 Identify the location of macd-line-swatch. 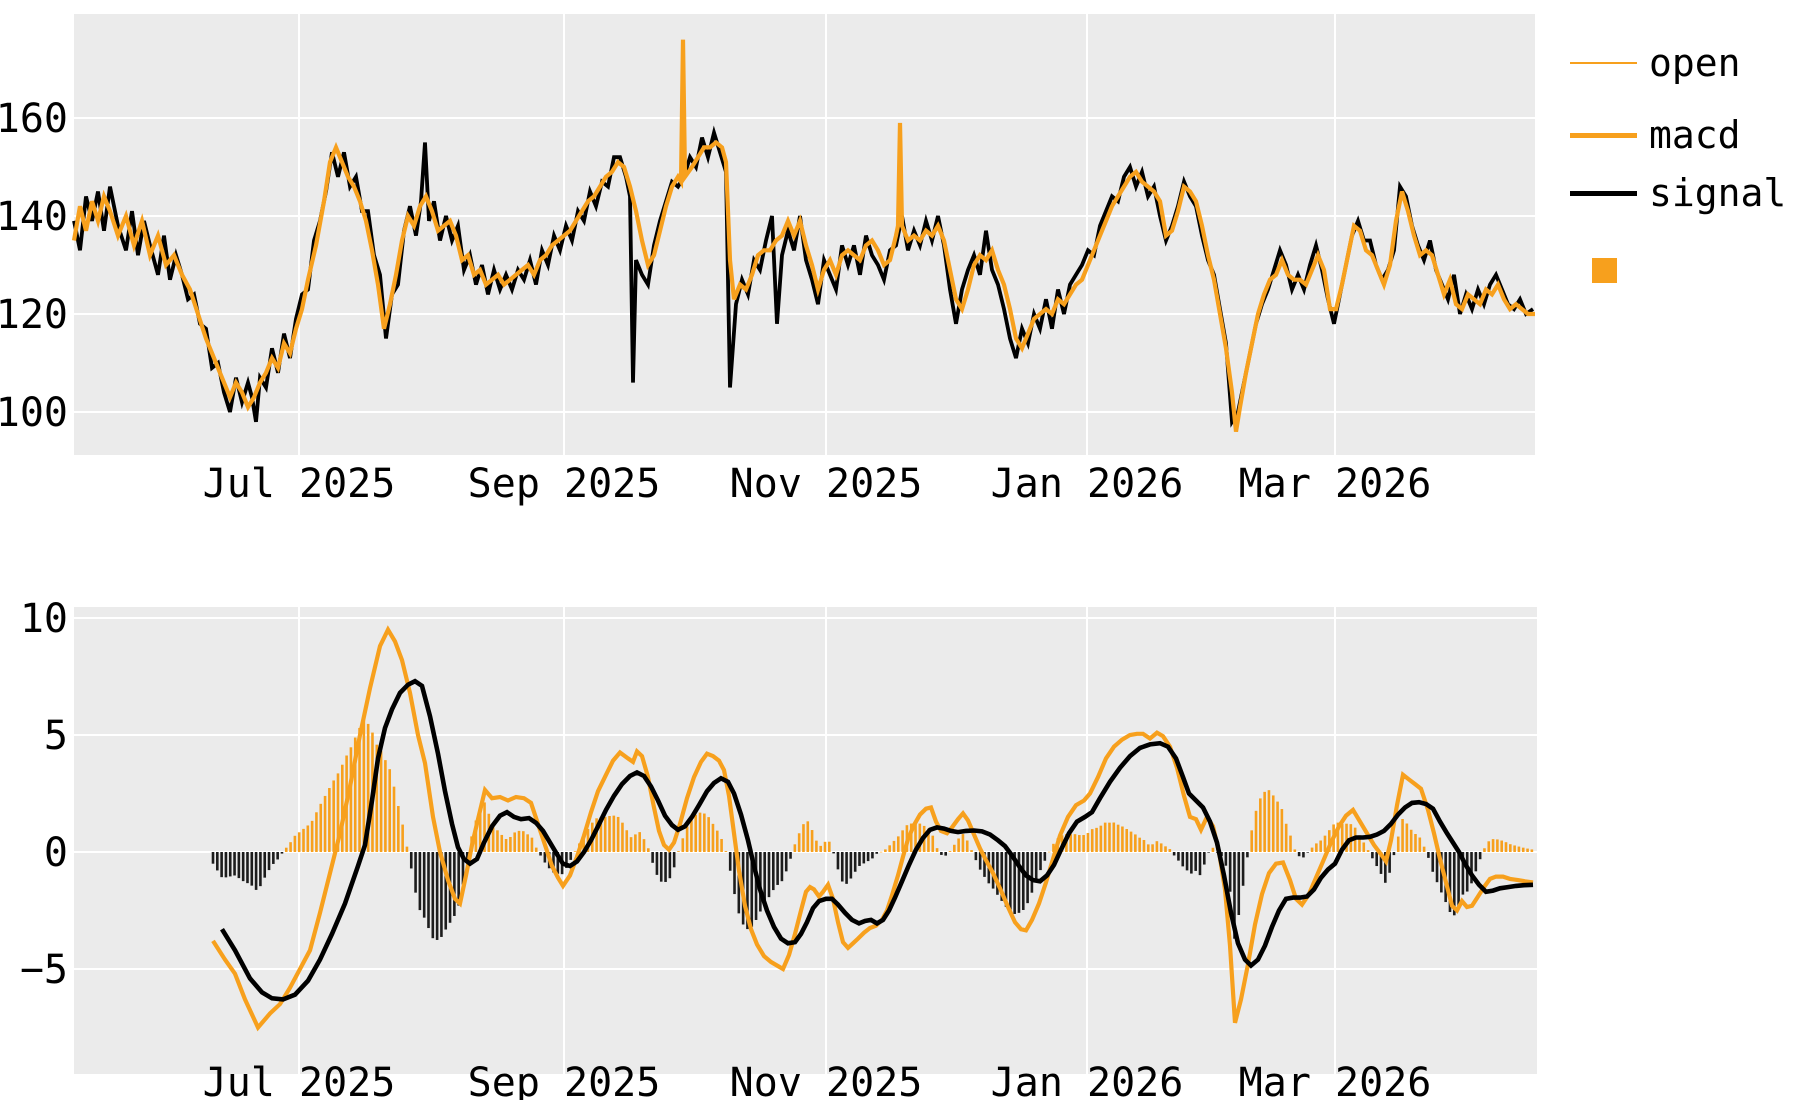
(1603, 135).